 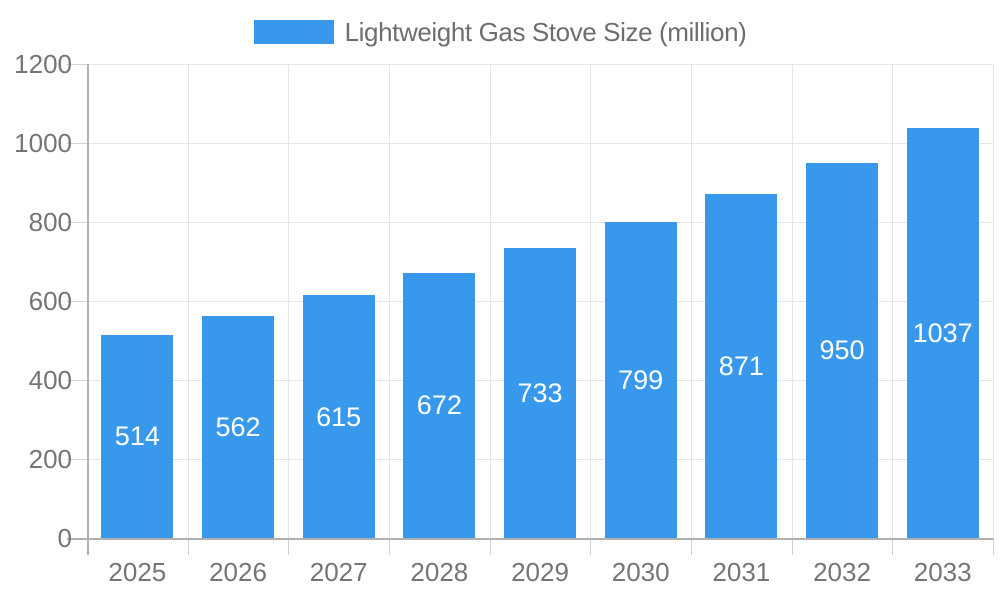 What do you see at coordinates (293, 32) in the screenshot?
I see `legend-swatch` at bounding box center [293, 32].